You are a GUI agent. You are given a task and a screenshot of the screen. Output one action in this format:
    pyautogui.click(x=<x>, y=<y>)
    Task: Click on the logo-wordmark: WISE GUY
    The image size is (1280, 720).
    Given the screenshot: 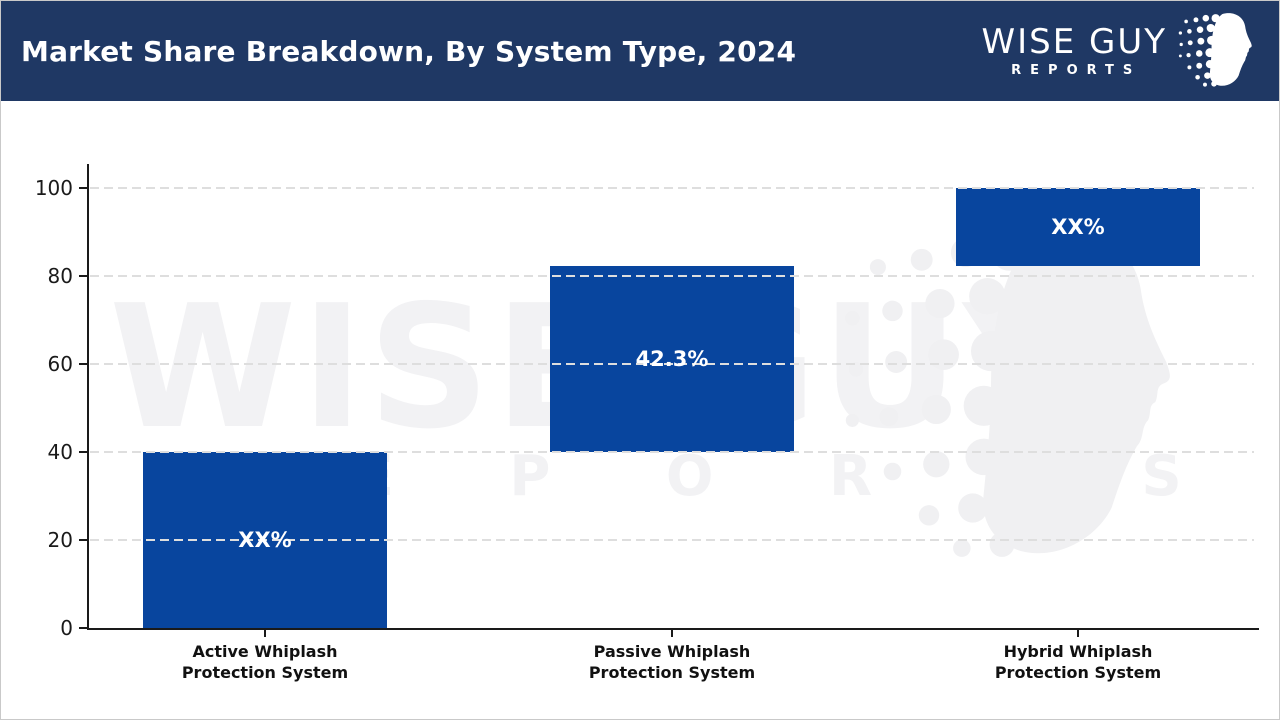 What is the action you would take?
    pyautogui.click(x=1074, y=41)
    